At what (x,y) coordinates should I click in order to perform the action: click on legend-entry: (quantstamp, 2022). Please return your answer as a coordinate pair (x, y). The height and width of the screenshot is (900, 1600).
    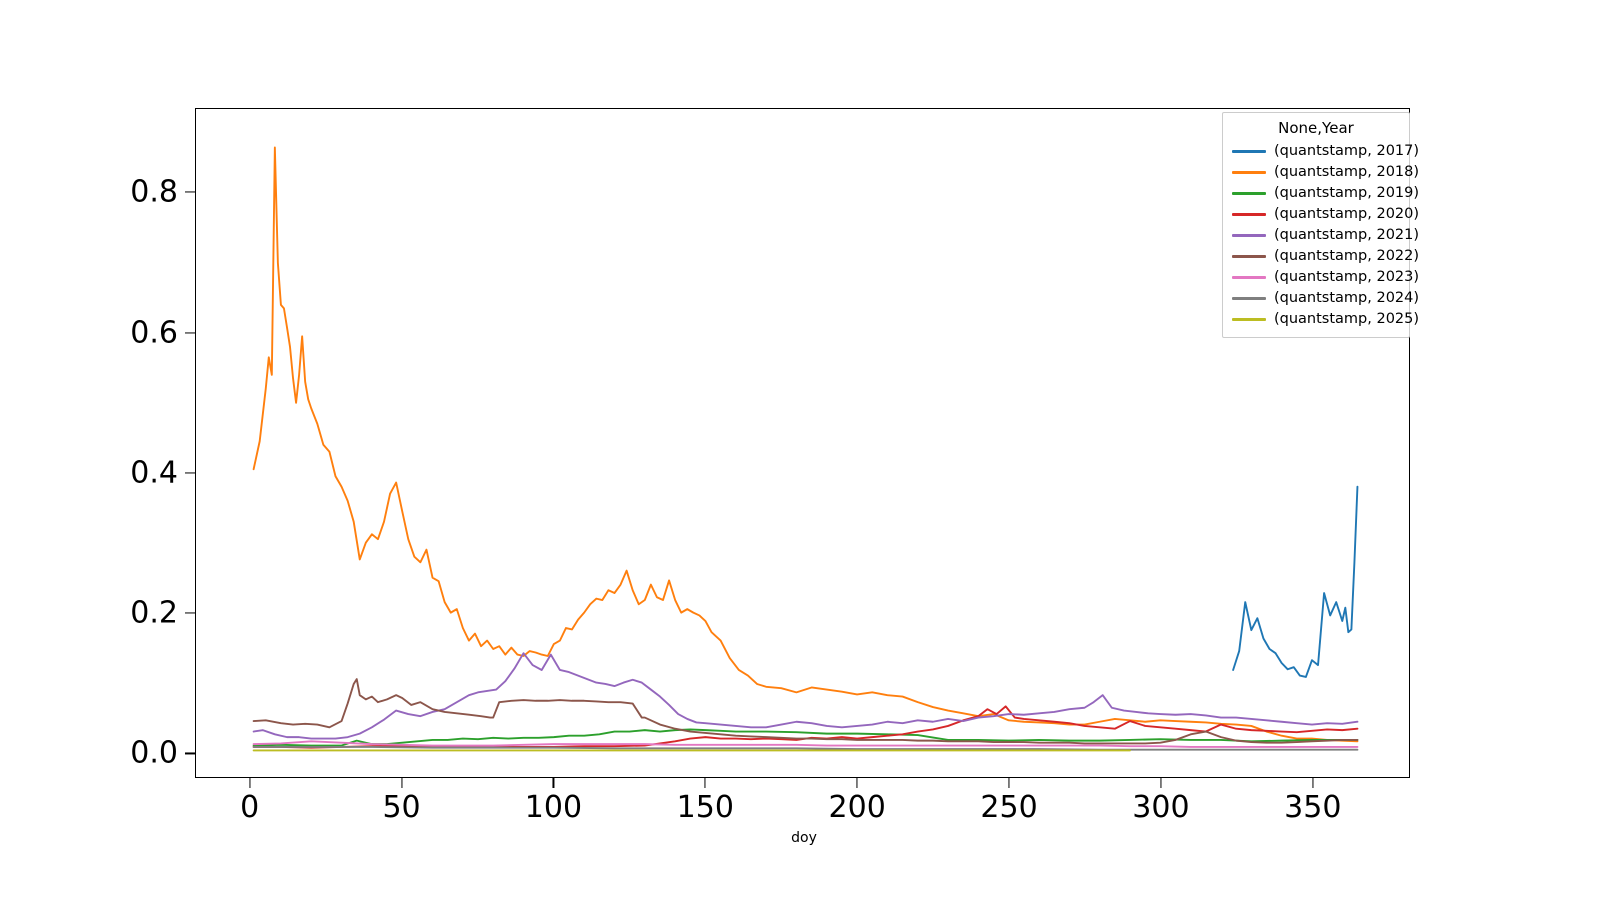
    Looking at the image, I should click on (1325, 256).